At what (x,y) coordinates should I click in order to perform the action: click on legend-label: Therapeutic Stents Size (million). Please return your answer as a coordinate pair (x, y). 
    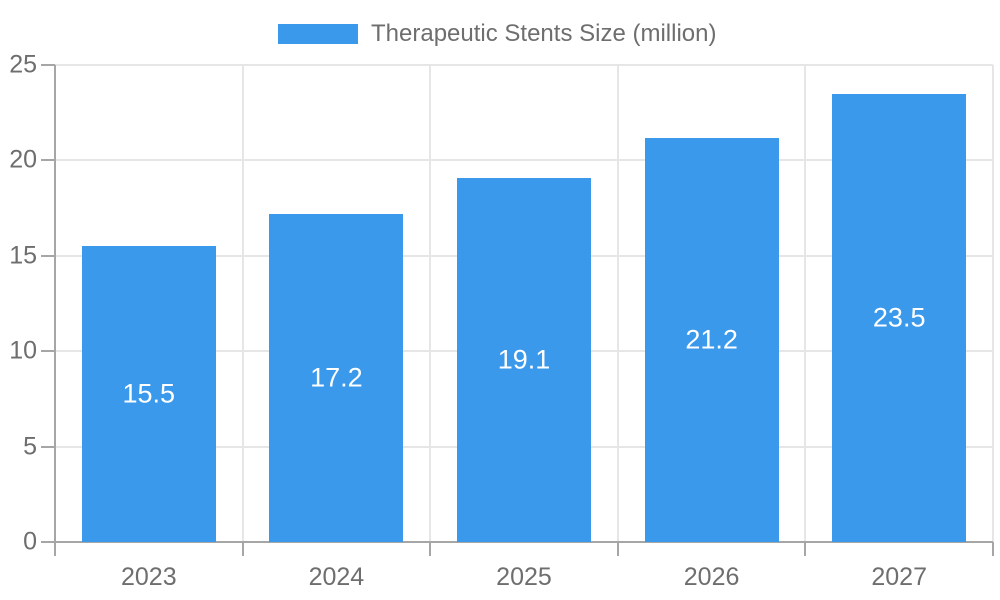
    Looking at the image, I should click on (544, 33).